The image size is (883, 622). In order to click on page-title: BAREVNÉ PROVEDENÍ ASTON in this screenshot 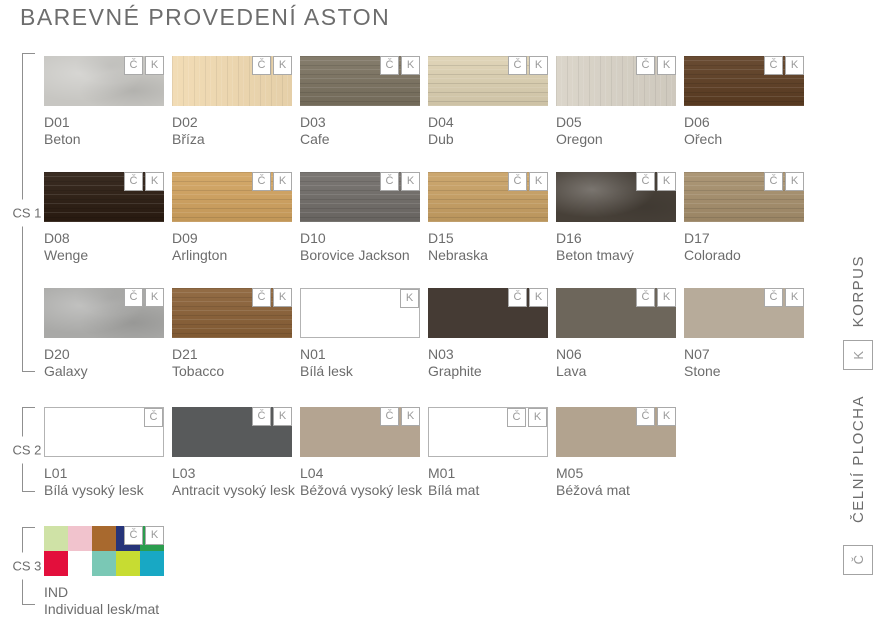, I will do `click(205, 17)`.